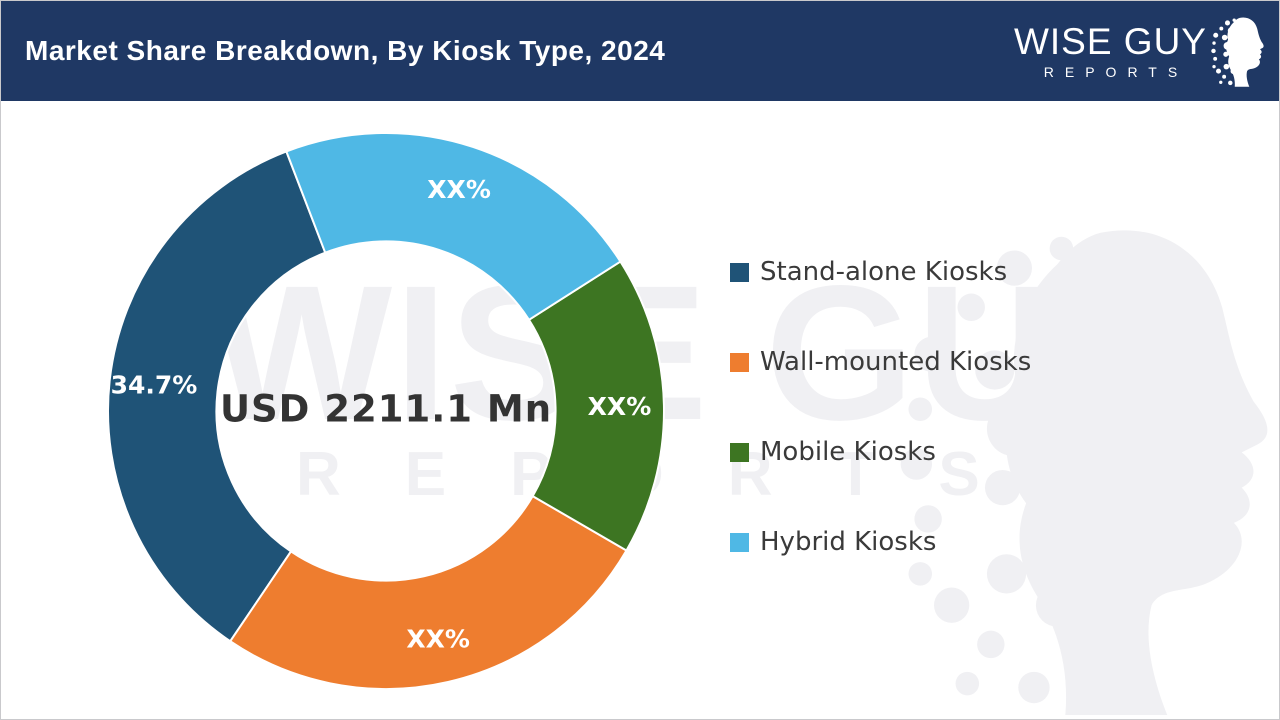 The image size is (1280, 720). Describe the element at coordinates (1110, 41) in the screenshot. I see `logo-brand-text: WISE GUY` at that location.